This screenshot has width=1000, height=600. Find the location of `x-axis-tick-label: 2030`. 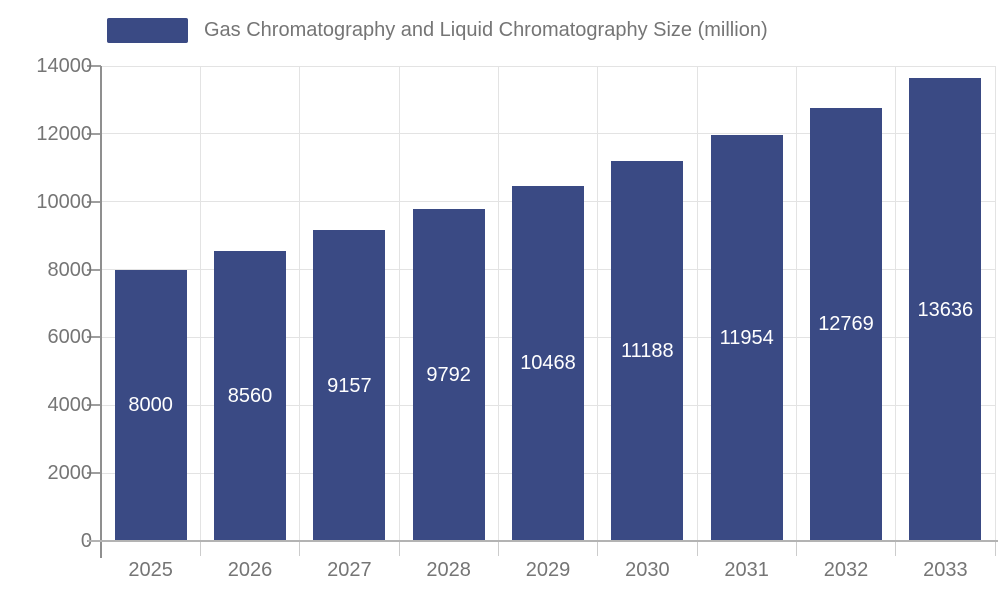

x-axis-tick-label: 2030 is located at coordinates (647, 570).